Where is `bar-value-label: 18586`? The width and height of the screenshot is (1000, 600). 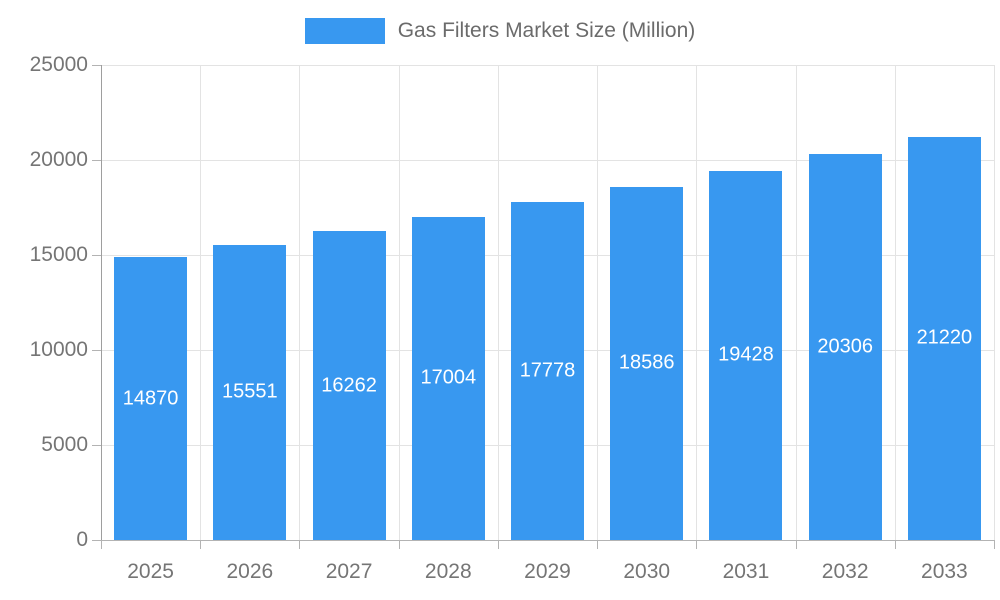 bar-value-label: 18586 is located at coordinates (646, 362).